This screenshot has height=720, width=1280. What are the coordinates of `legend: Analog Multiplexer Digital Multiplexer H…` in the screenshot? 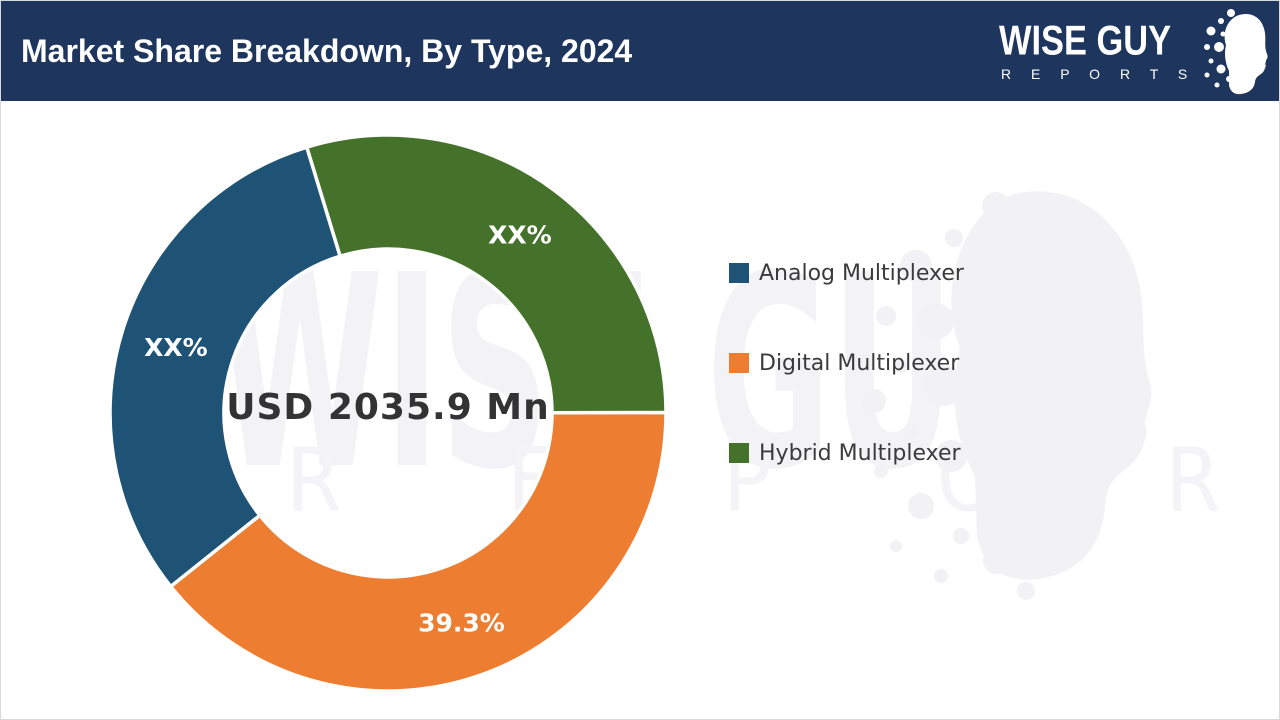 It's located at (846, 363).